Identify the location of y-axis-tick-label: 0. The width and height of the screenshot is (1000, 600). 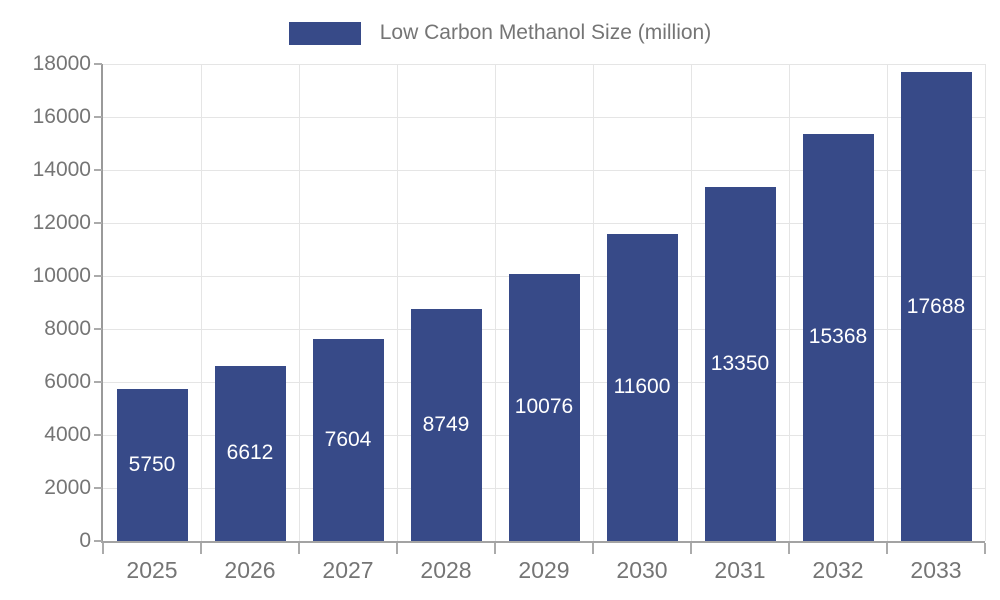
(85, 540).